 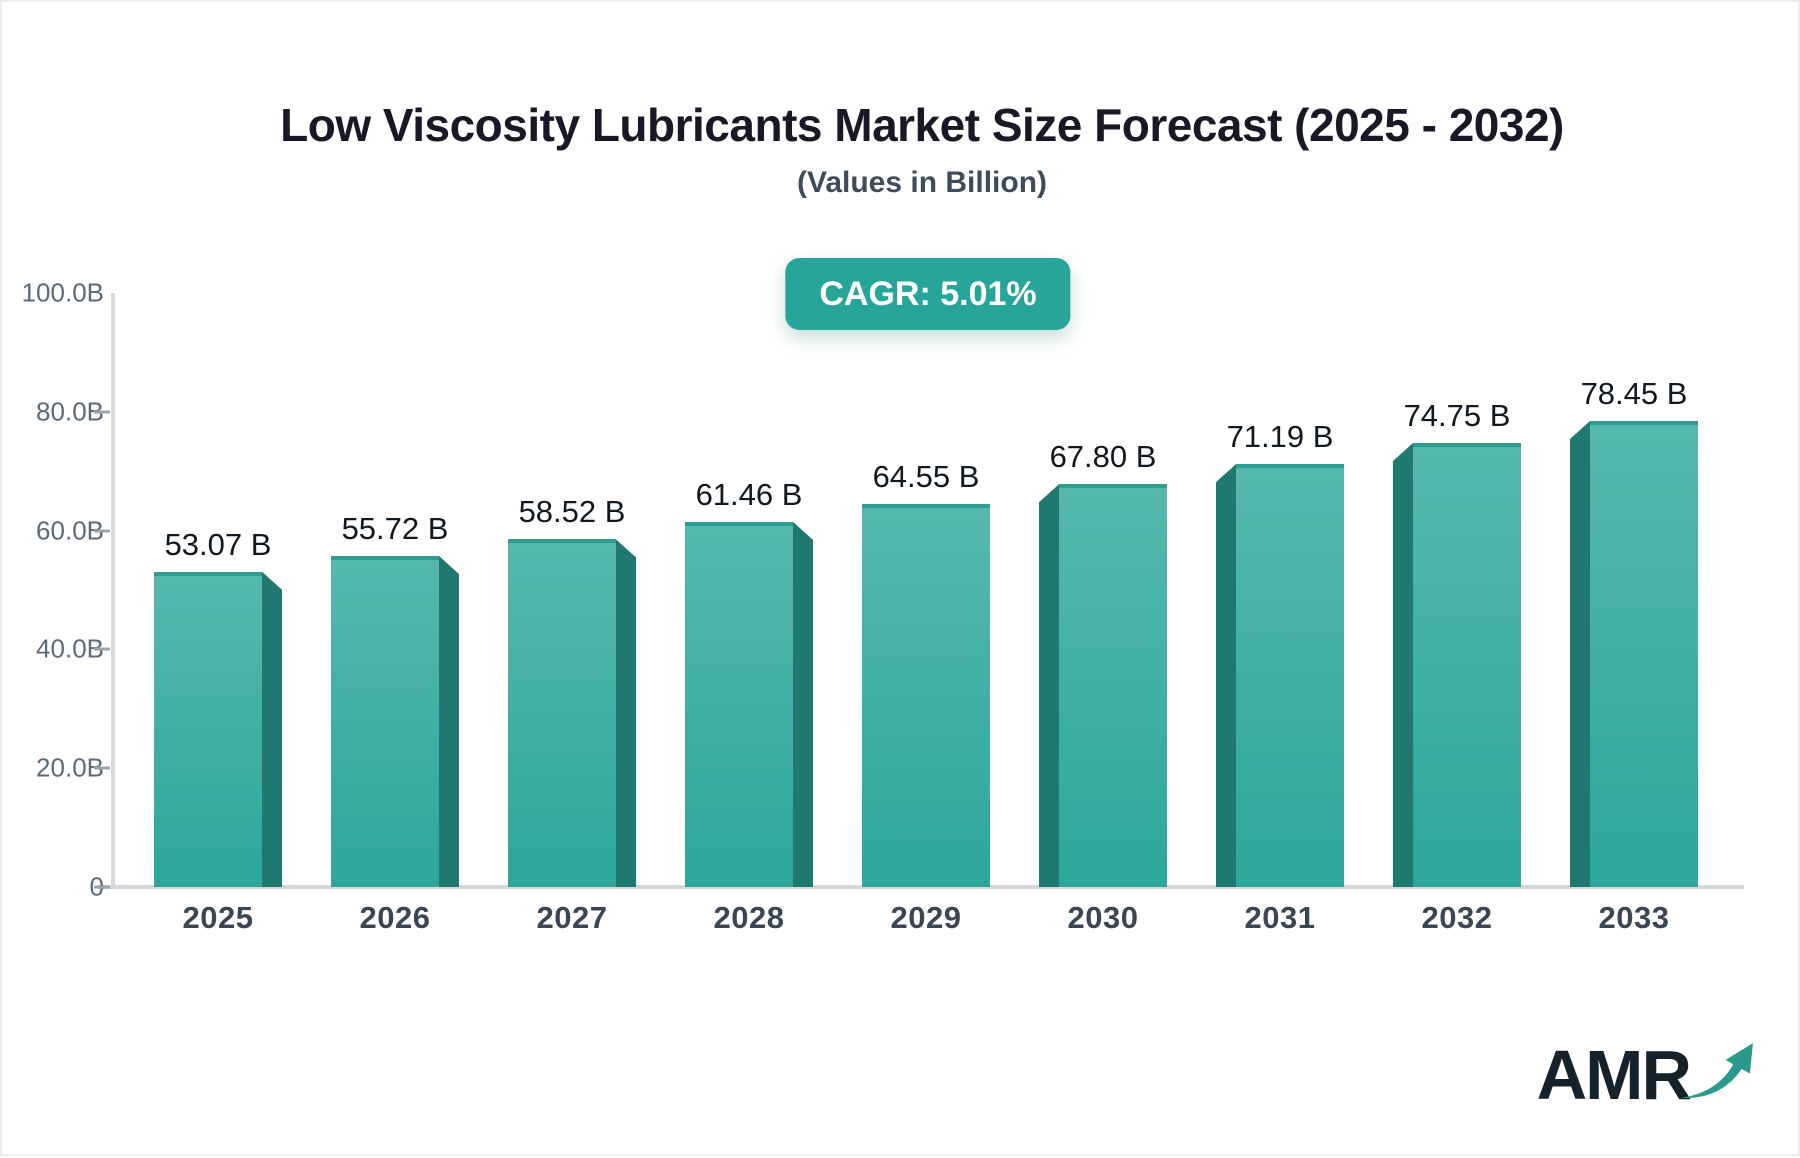 I want to click on bar-side-face-2025, so click(x=272, y=729).